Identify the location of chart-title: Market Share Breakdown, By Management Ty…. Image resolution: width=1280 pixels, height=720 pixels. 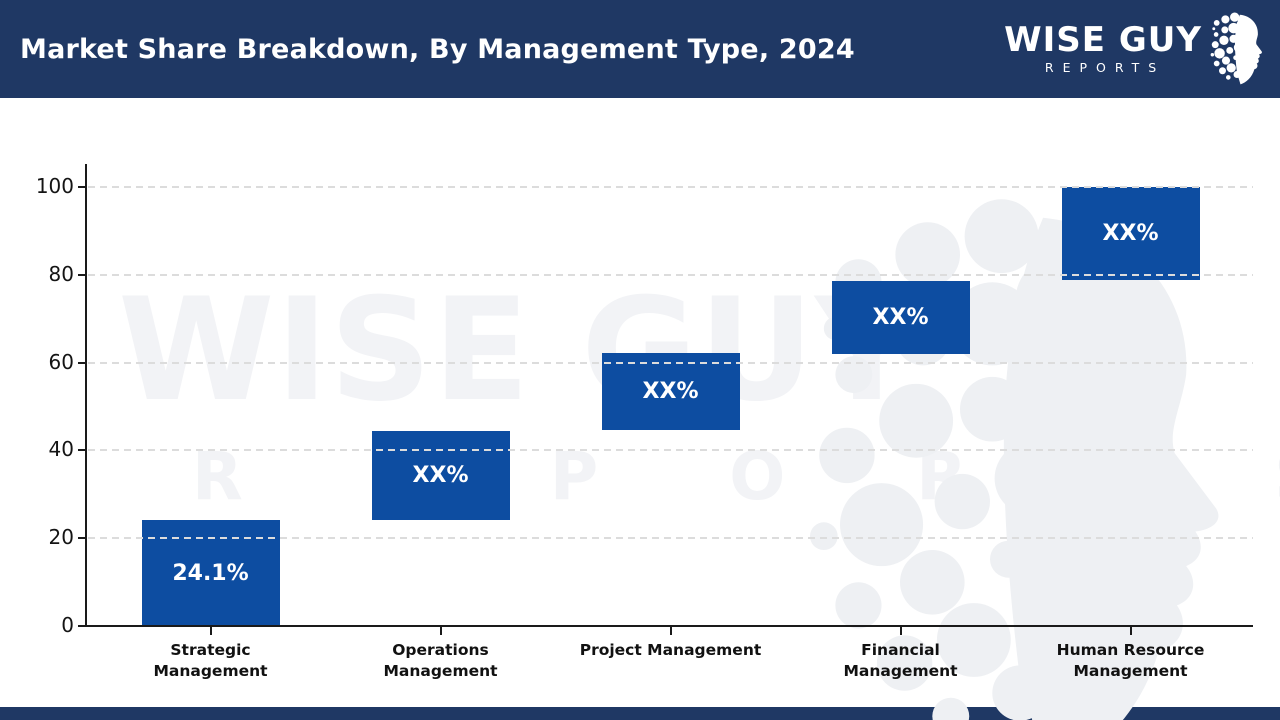
(437, 49).